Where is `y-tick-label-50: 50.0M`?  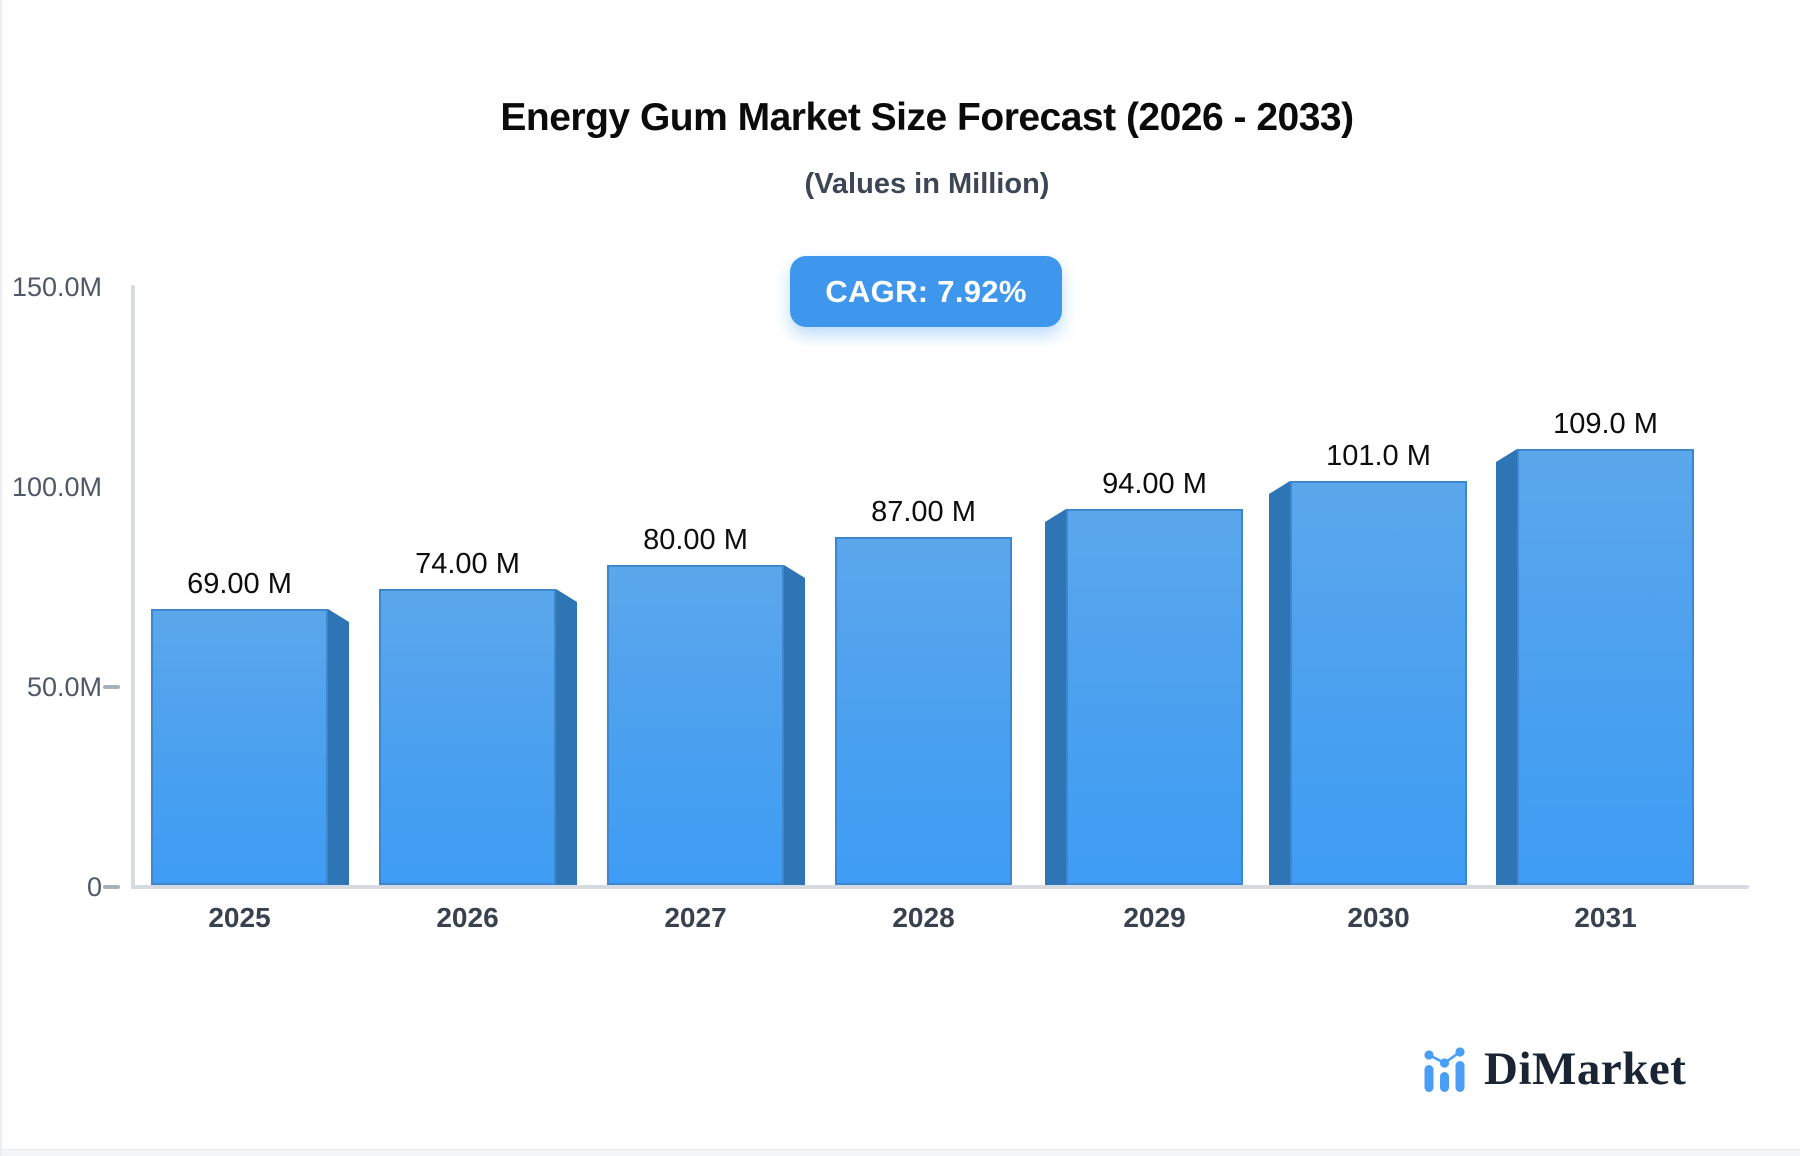 y-tick-label-50: 50.0M is located at coordinates (64, 687).